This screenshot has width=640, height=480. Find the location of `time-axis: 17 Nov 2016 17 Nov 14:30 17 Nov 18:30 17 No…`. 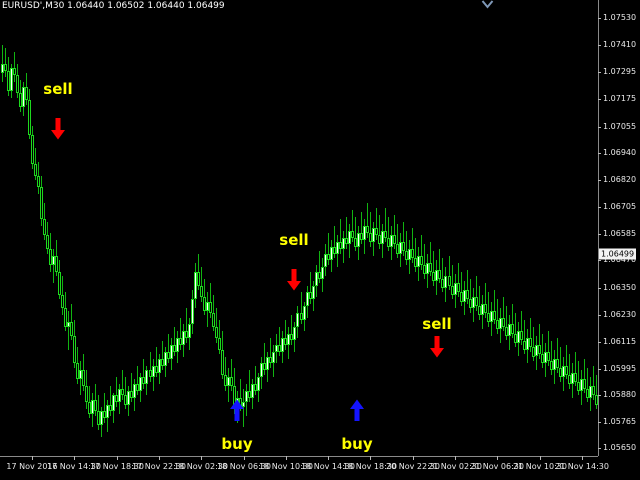

time-axis: 17 Nov 2016 17 Nov 14:30 17 Nov 18:30 17 No… is located at coordinates (320, 468).